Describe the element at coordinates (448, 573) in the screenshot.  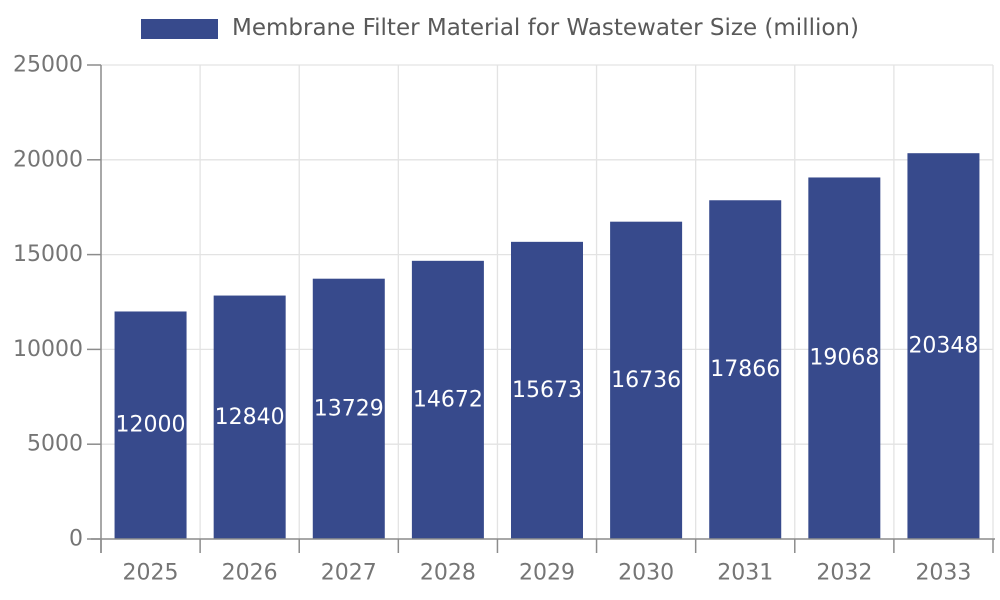
I see `x-tick-label: 2028` at that location.